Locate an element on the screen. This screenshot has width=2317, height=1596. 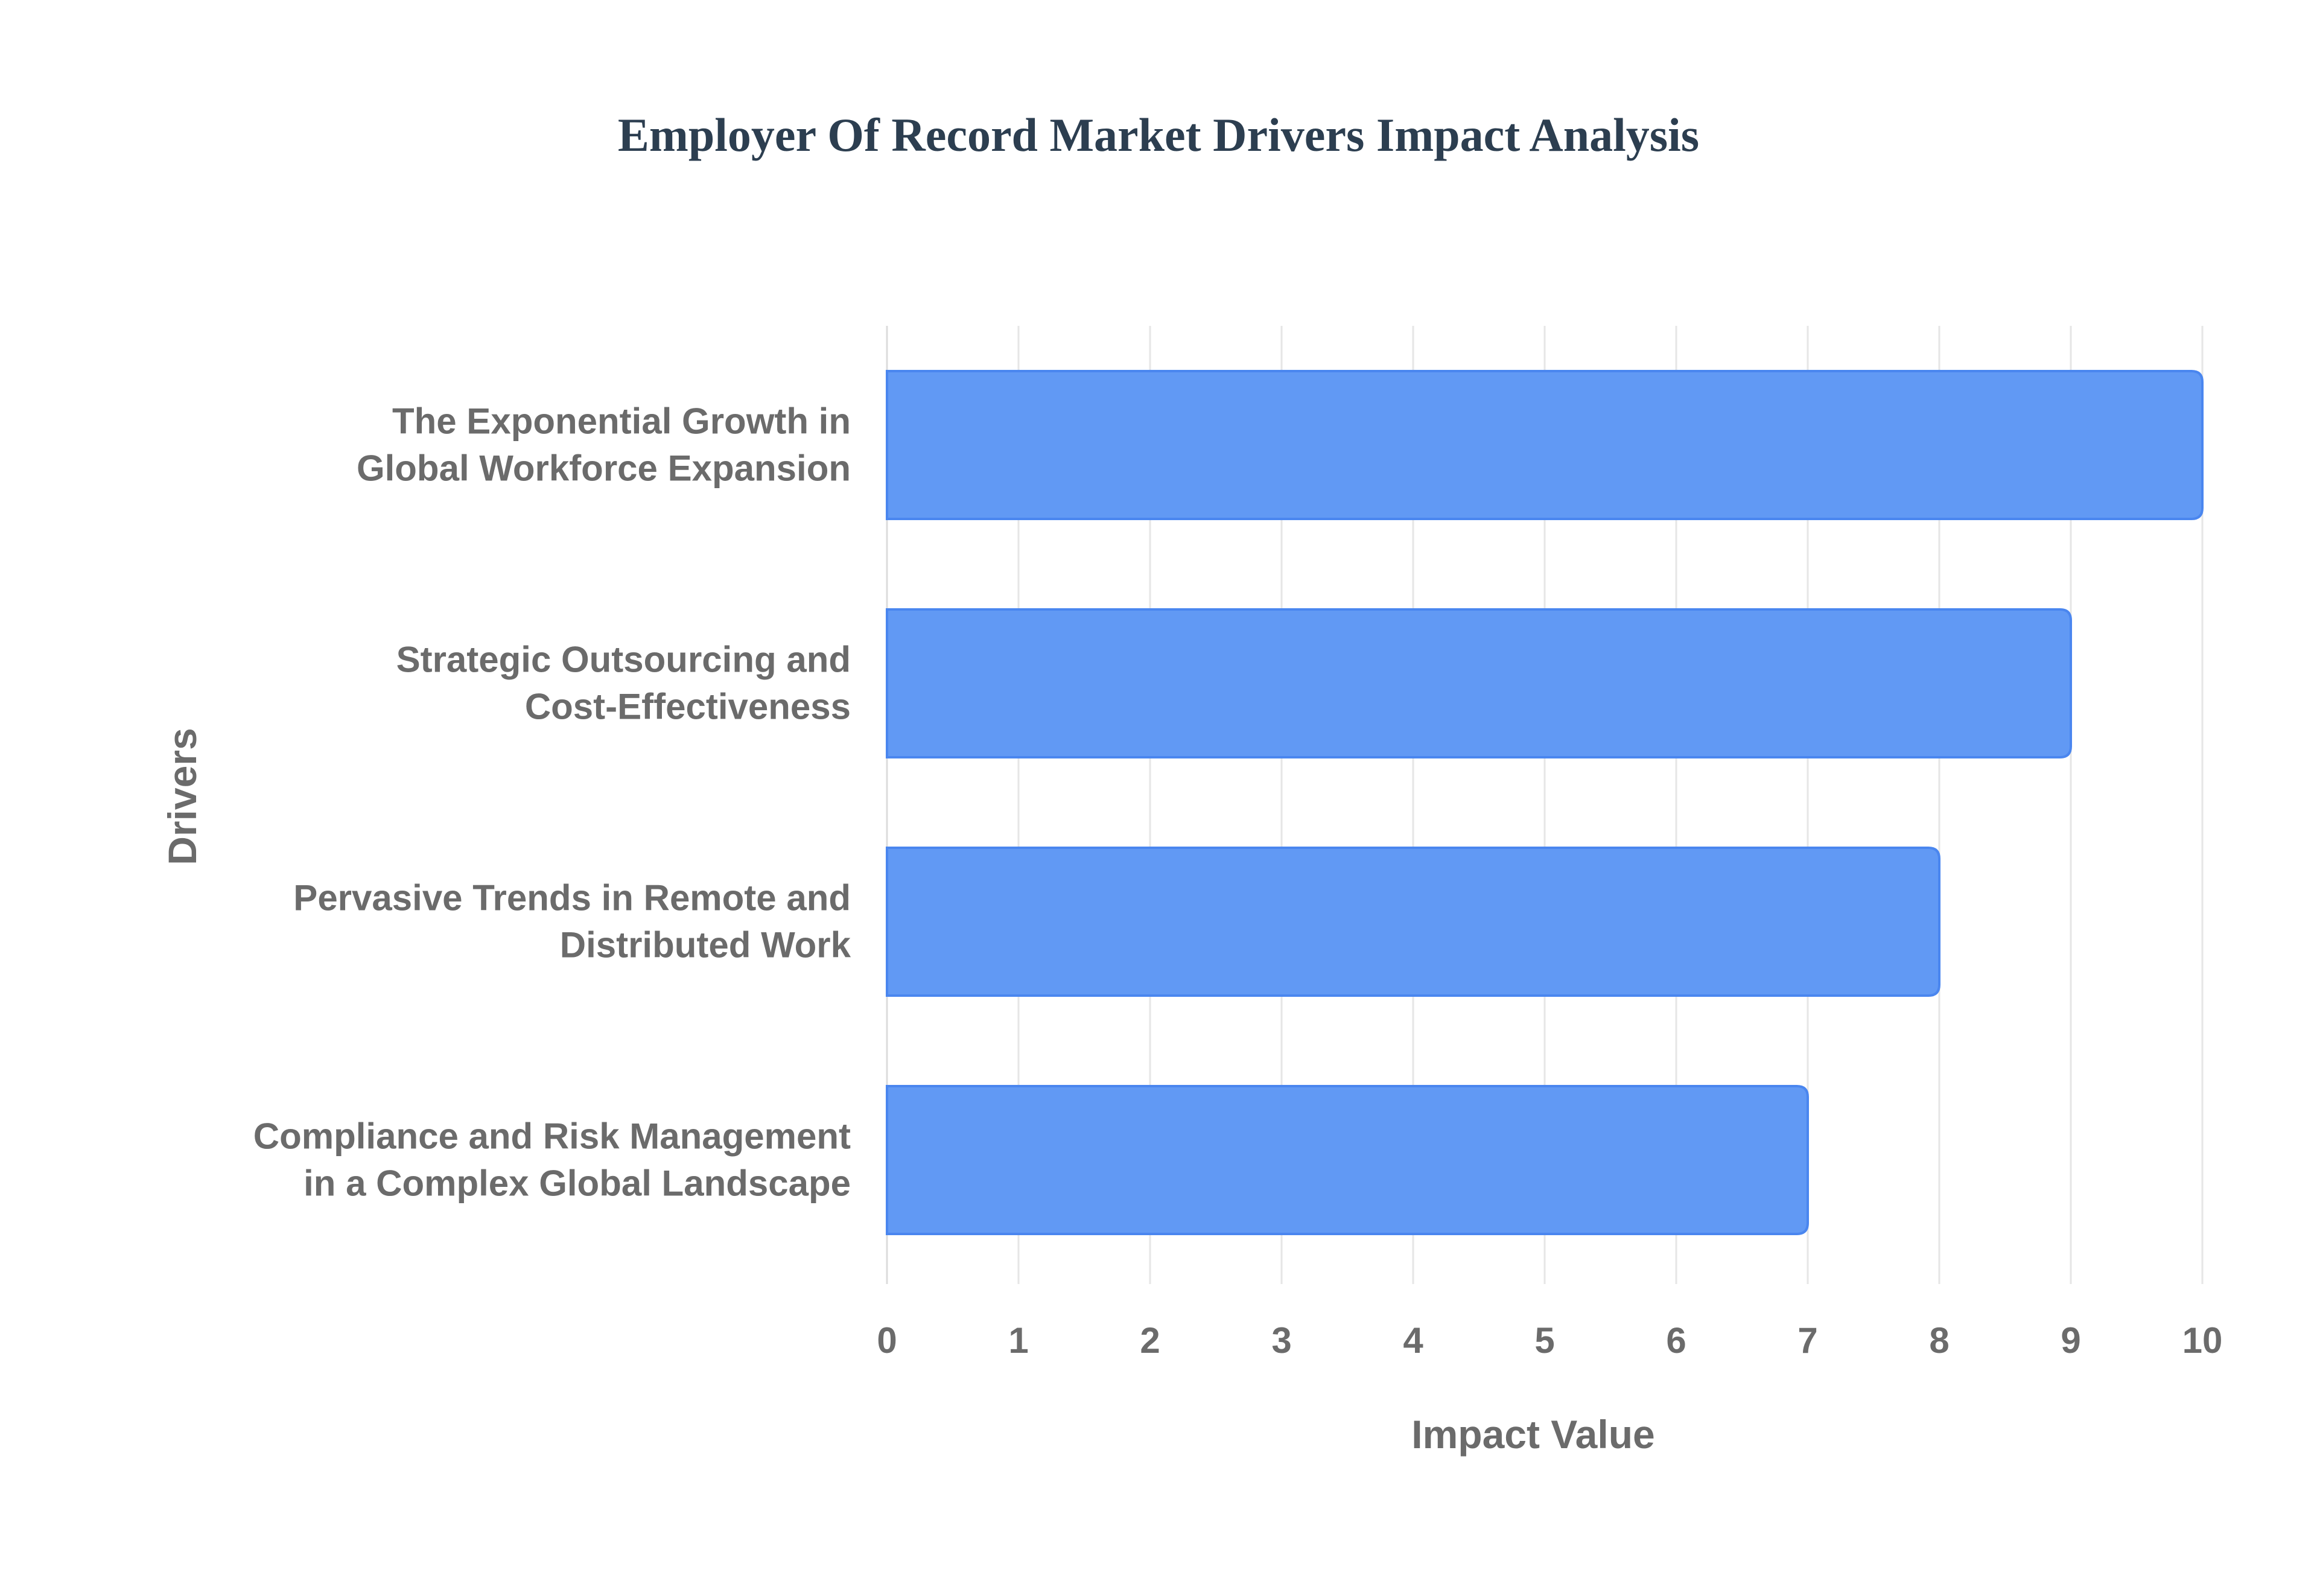
category-label-line: Pervasive Trends in Remote and is located at coordinates (572, 898).